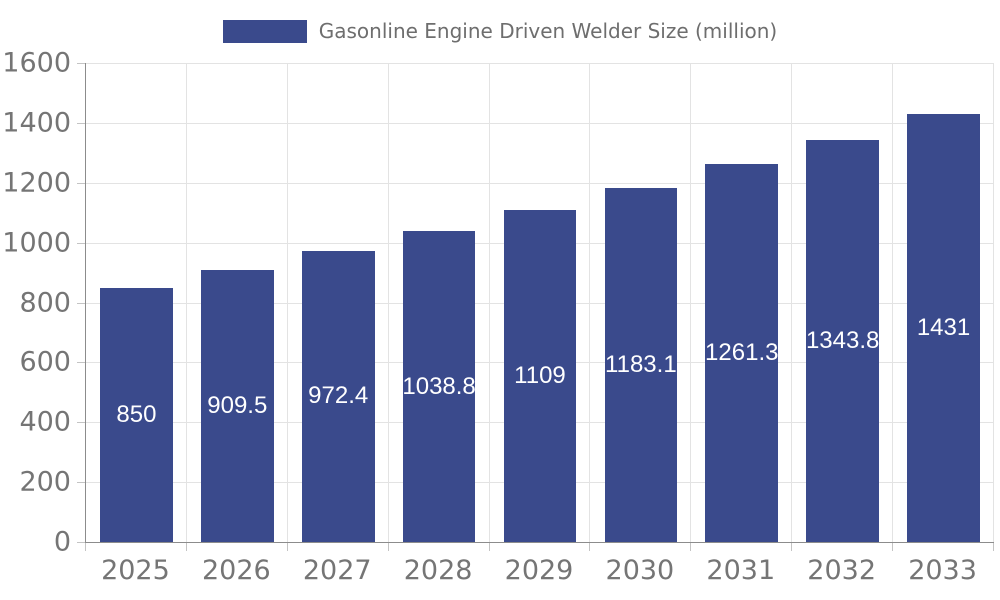 This screenshot has width=1000, height=600. Describe the element at coordinates (45, 362) in the screenshot. I see `y-tick-label: 600` at that location.